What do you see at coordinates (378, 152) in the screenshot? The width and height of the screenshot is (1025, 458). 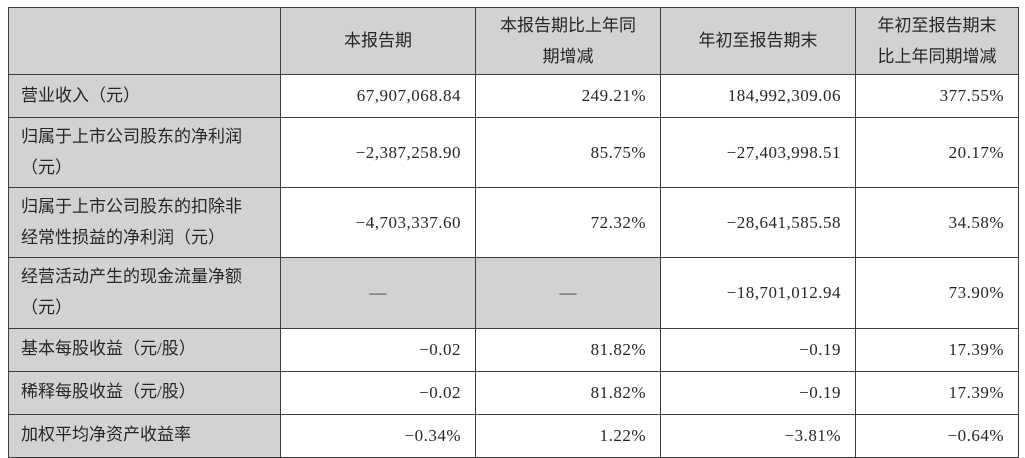 I see `value-current-period: −2,387,258.90` at bounding box center [378, 152].